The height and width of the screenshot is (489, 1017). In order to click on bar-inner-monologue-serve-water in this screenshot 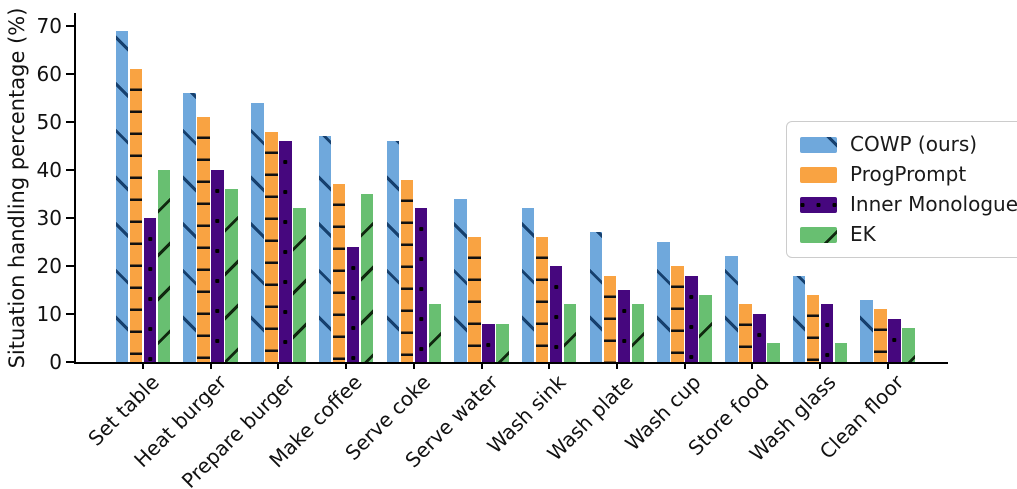, I will do `click(488, 342)`.